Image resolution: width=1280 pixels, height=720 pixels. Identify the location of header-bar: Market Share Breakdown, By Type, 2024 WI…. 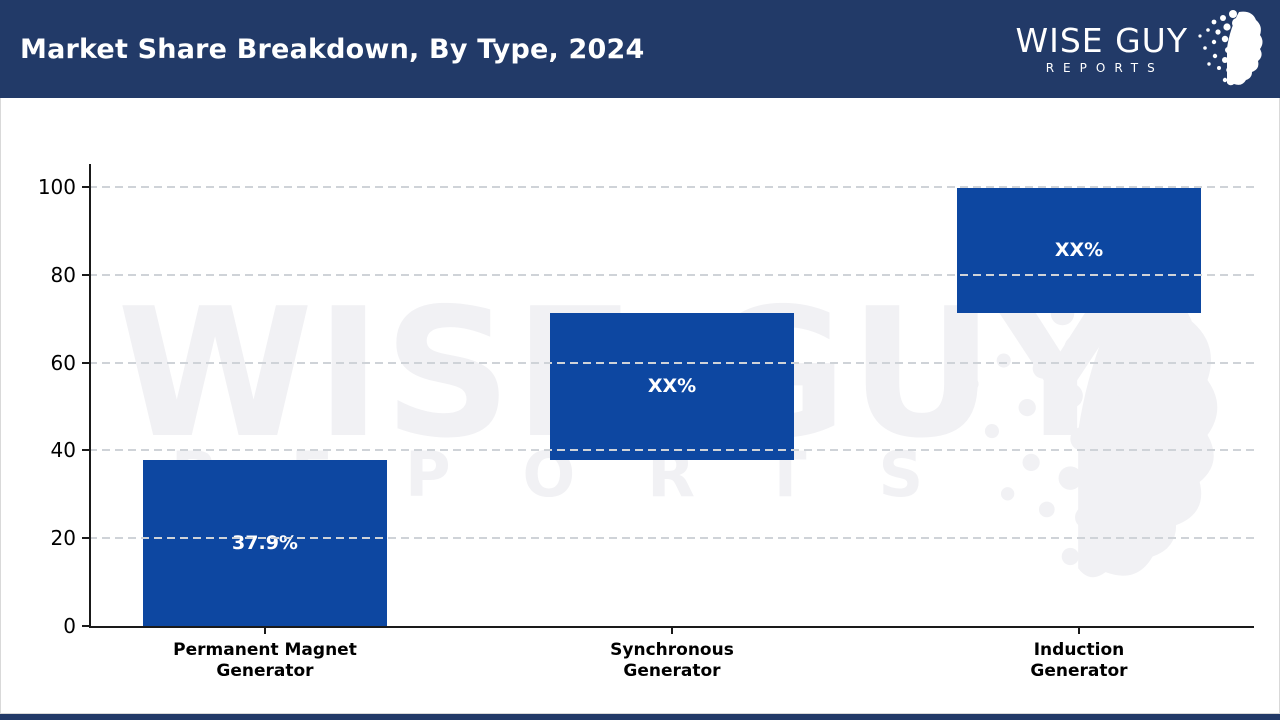
(640, 49).